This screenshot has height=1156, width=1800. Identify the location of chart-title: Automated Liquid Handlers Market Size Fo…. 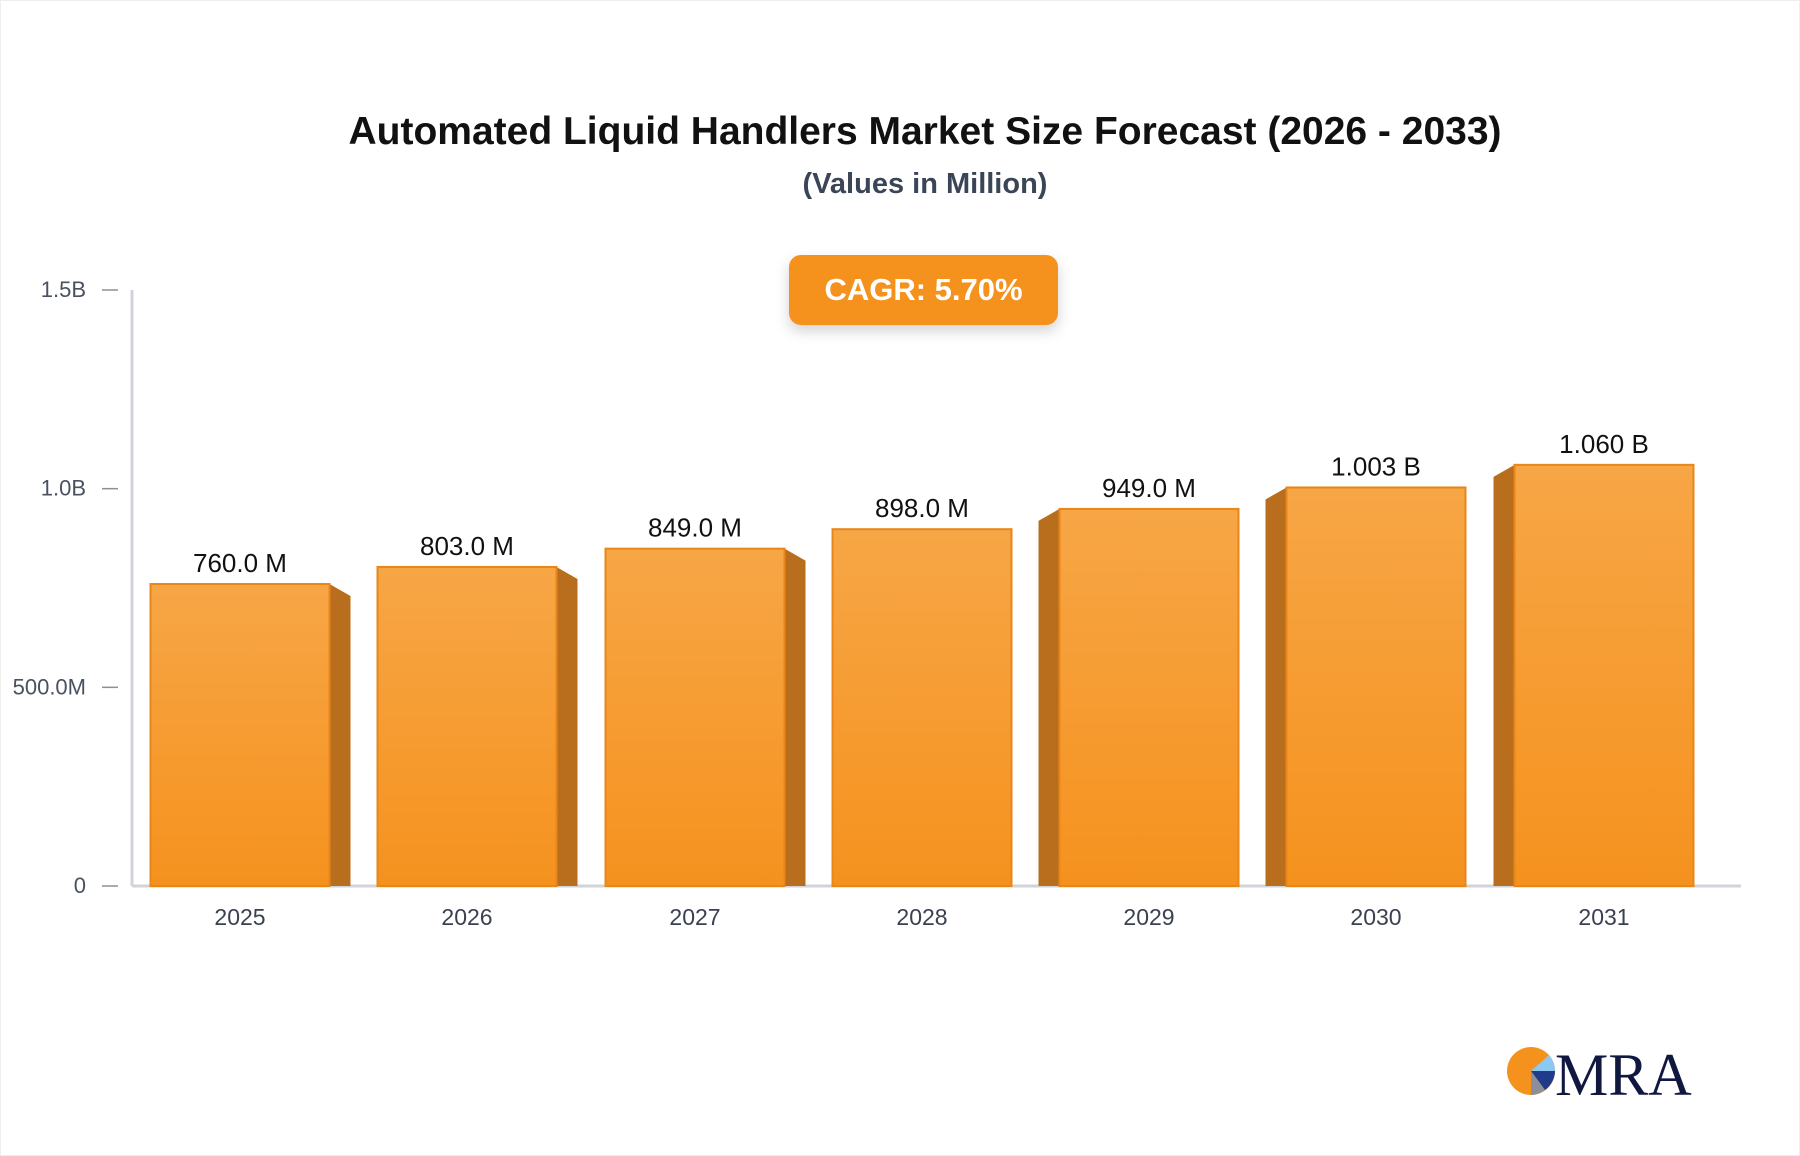
(925, 131).